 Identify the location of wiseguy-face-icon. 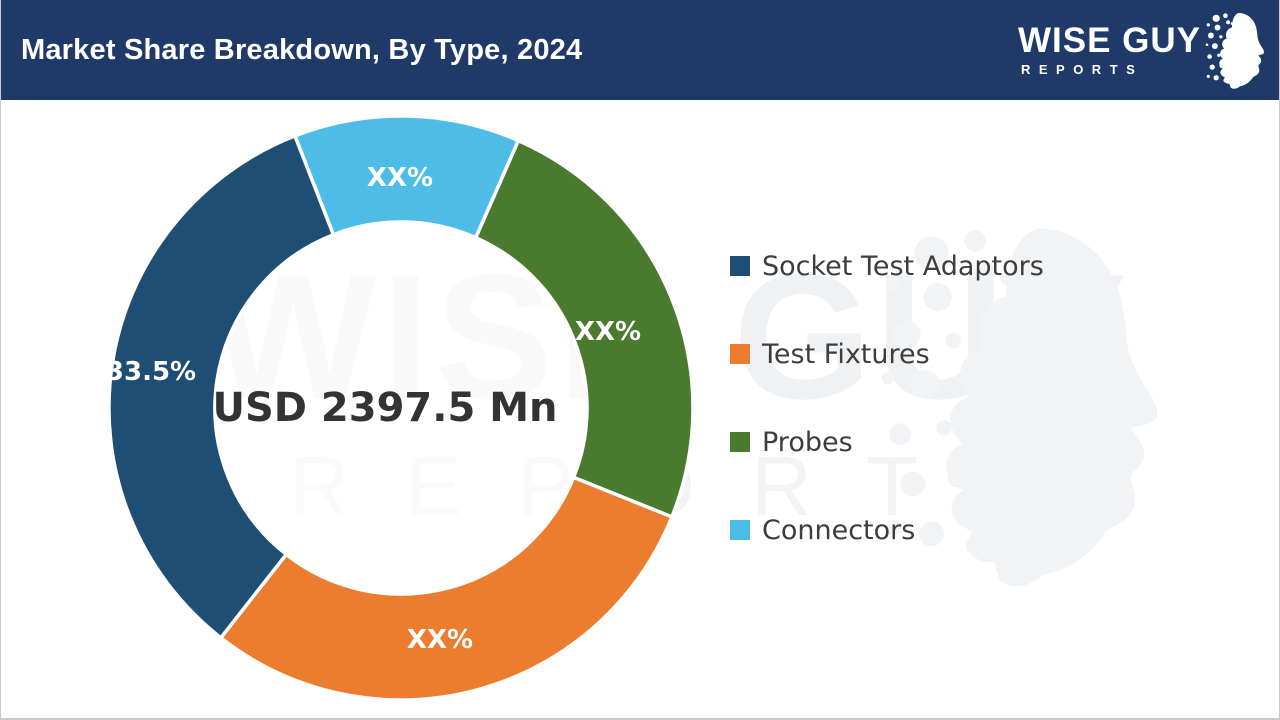
(1236, 50).